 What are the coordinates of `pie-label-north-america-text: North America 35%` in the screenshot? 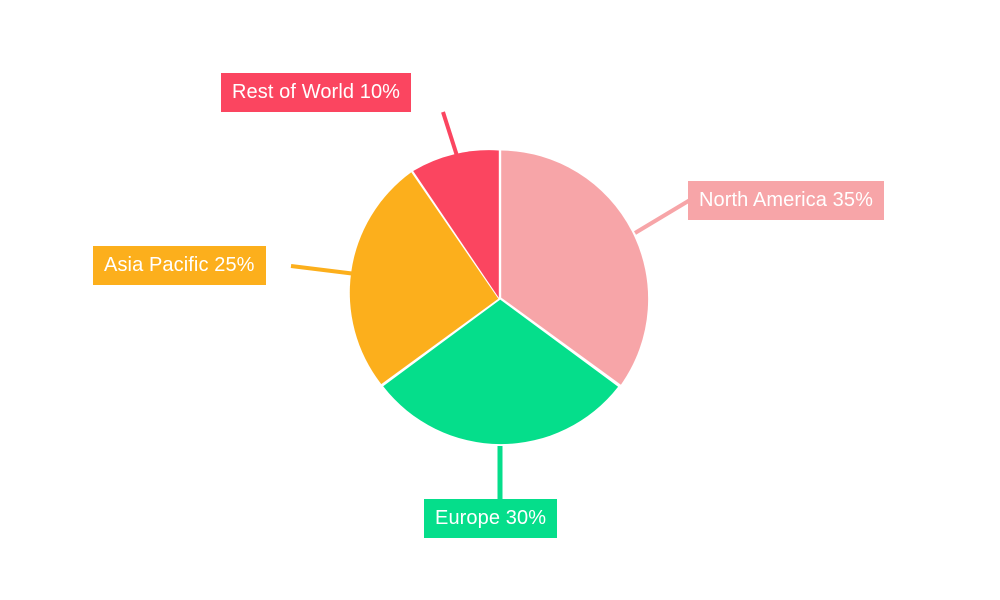 It's located at (786, 200).